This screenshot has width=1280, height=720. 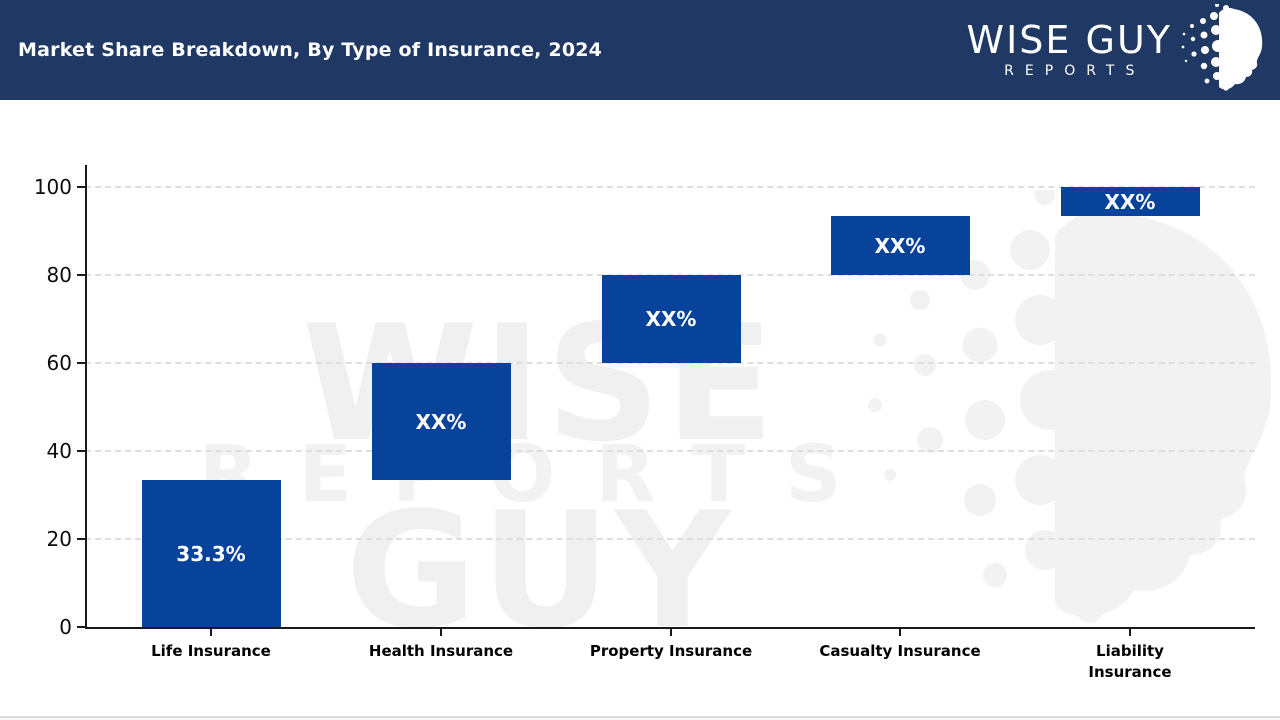 What do you see at coordinates (211, 651) in the screenshot?
I see `category-label-0: Life Insurance` at bounding box center [211, 651].